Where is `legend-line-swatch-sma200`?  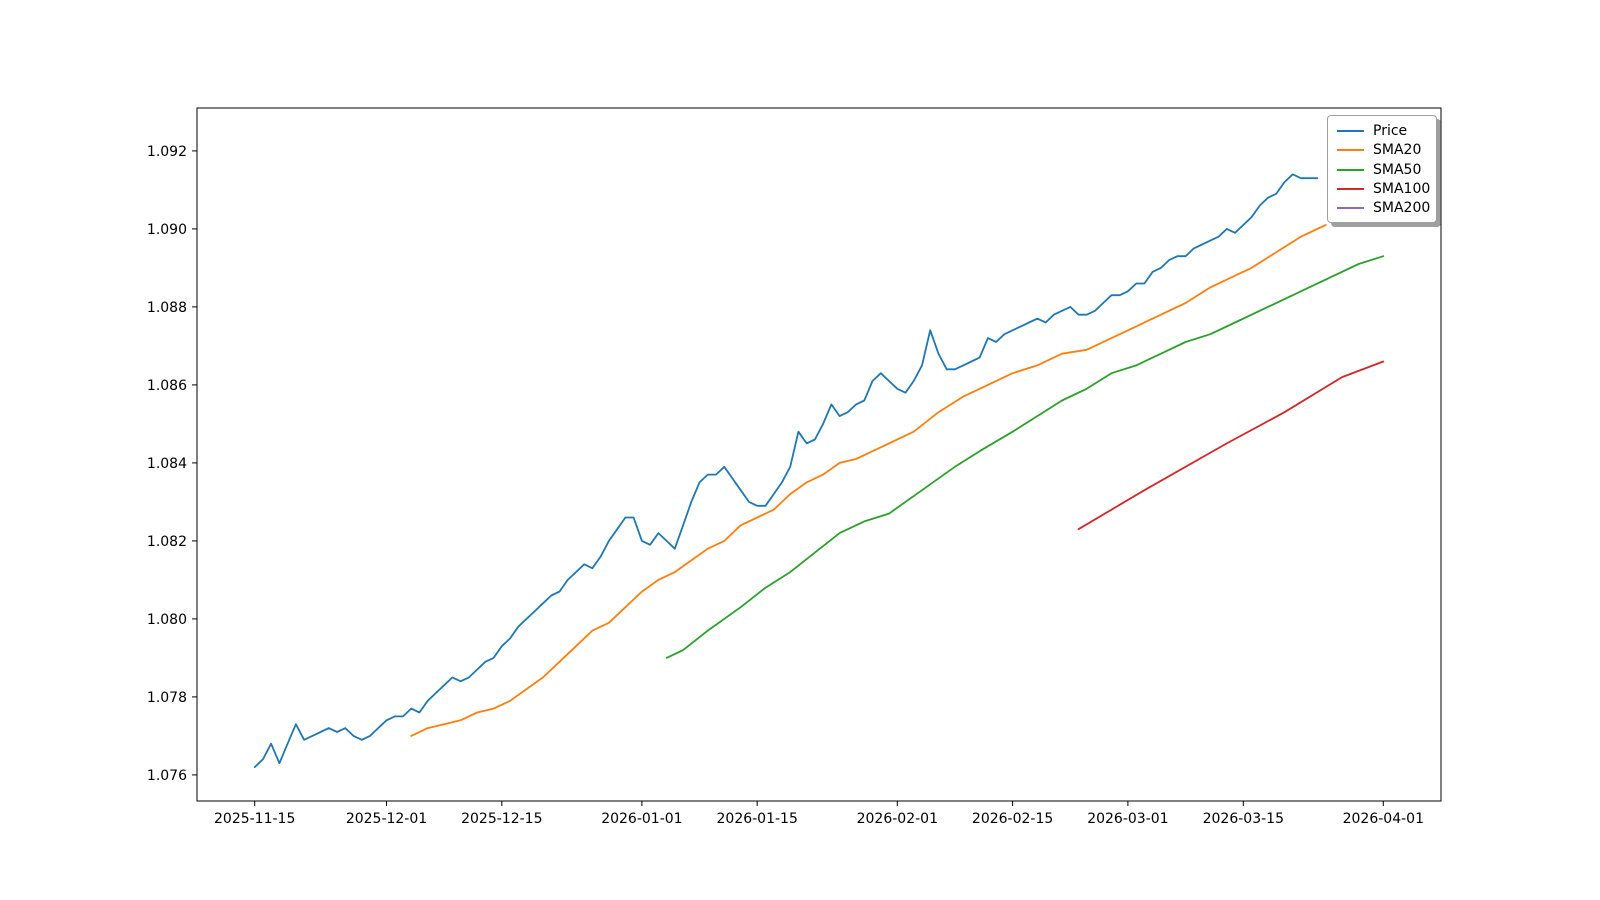 legend-line-swatch-sma200 is located at coordinates (1350, 208).